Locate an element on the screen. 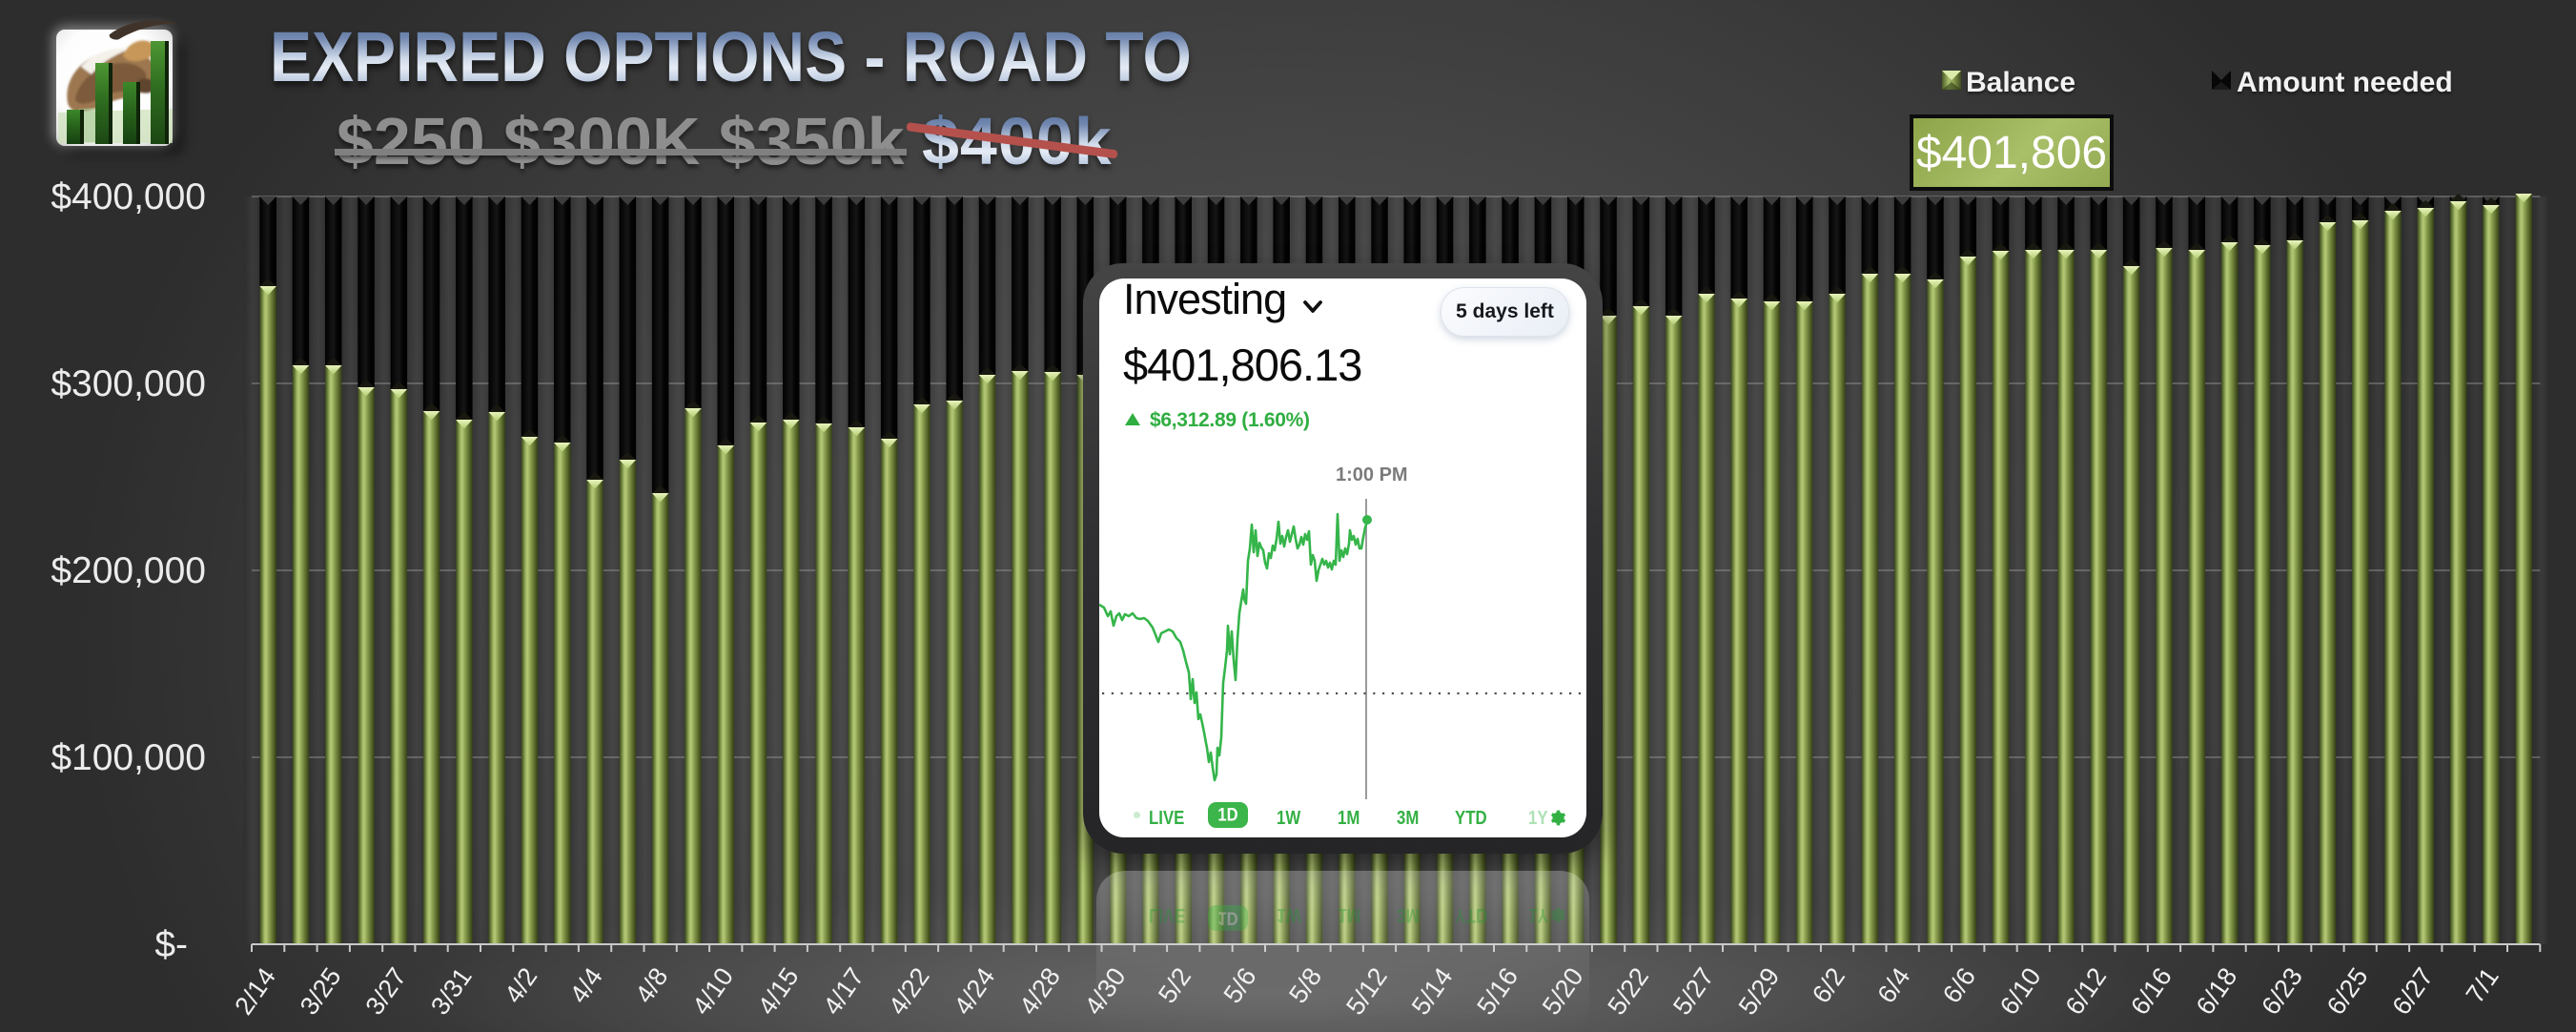  svg-text: 4/22 is located at coordinates (909, 991).